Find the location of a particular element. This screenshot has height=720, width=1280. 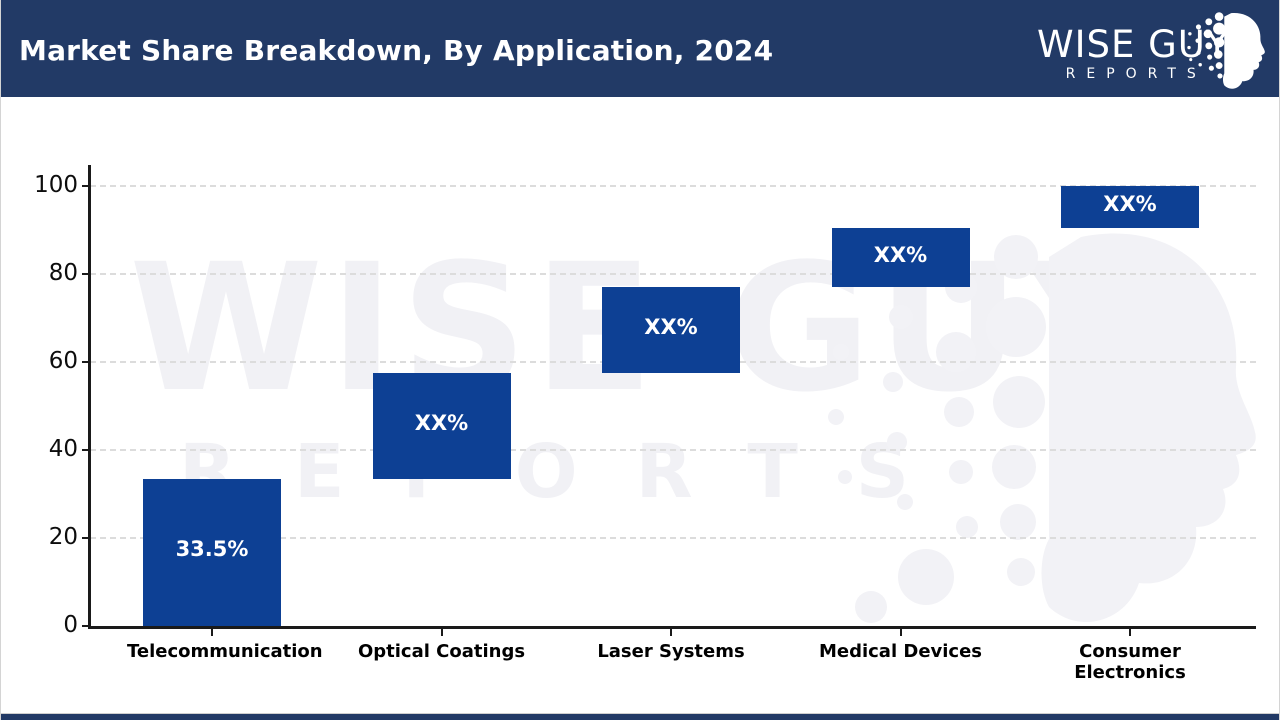

logo-wordmark: WISE GUY is located at coordinates (1133, 44).